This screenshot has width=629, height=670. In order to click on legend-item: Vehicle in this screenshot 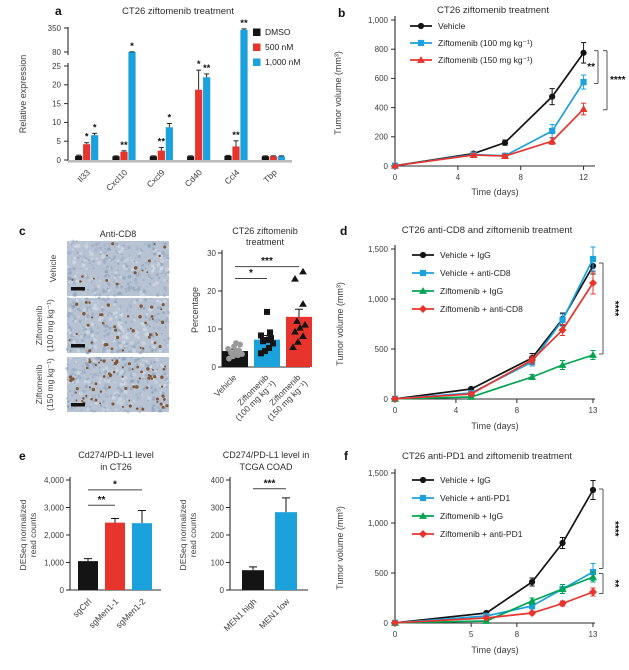, I will do `click(438, 26)`.